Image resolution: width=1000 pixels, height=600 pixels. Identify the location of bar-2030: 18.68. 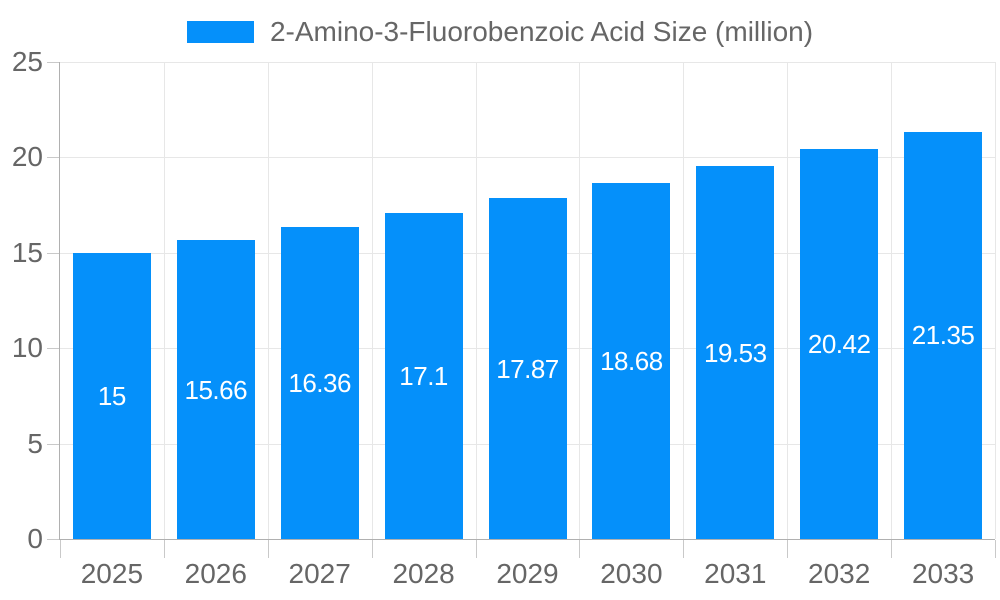
(631, 360).